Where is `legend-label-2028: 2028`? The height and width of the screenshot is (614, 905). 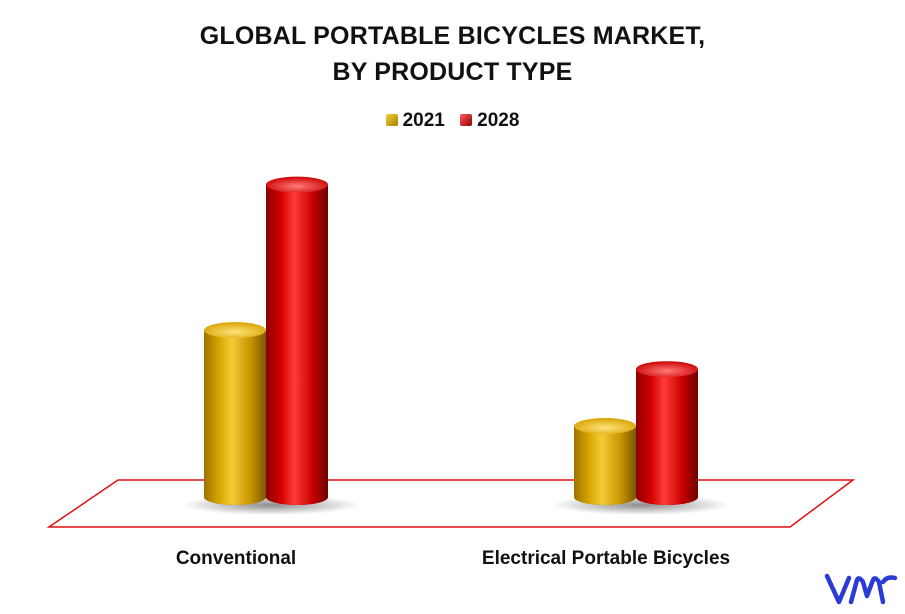
legend-label-2028: 2028 is located at coordinates (498, 120).